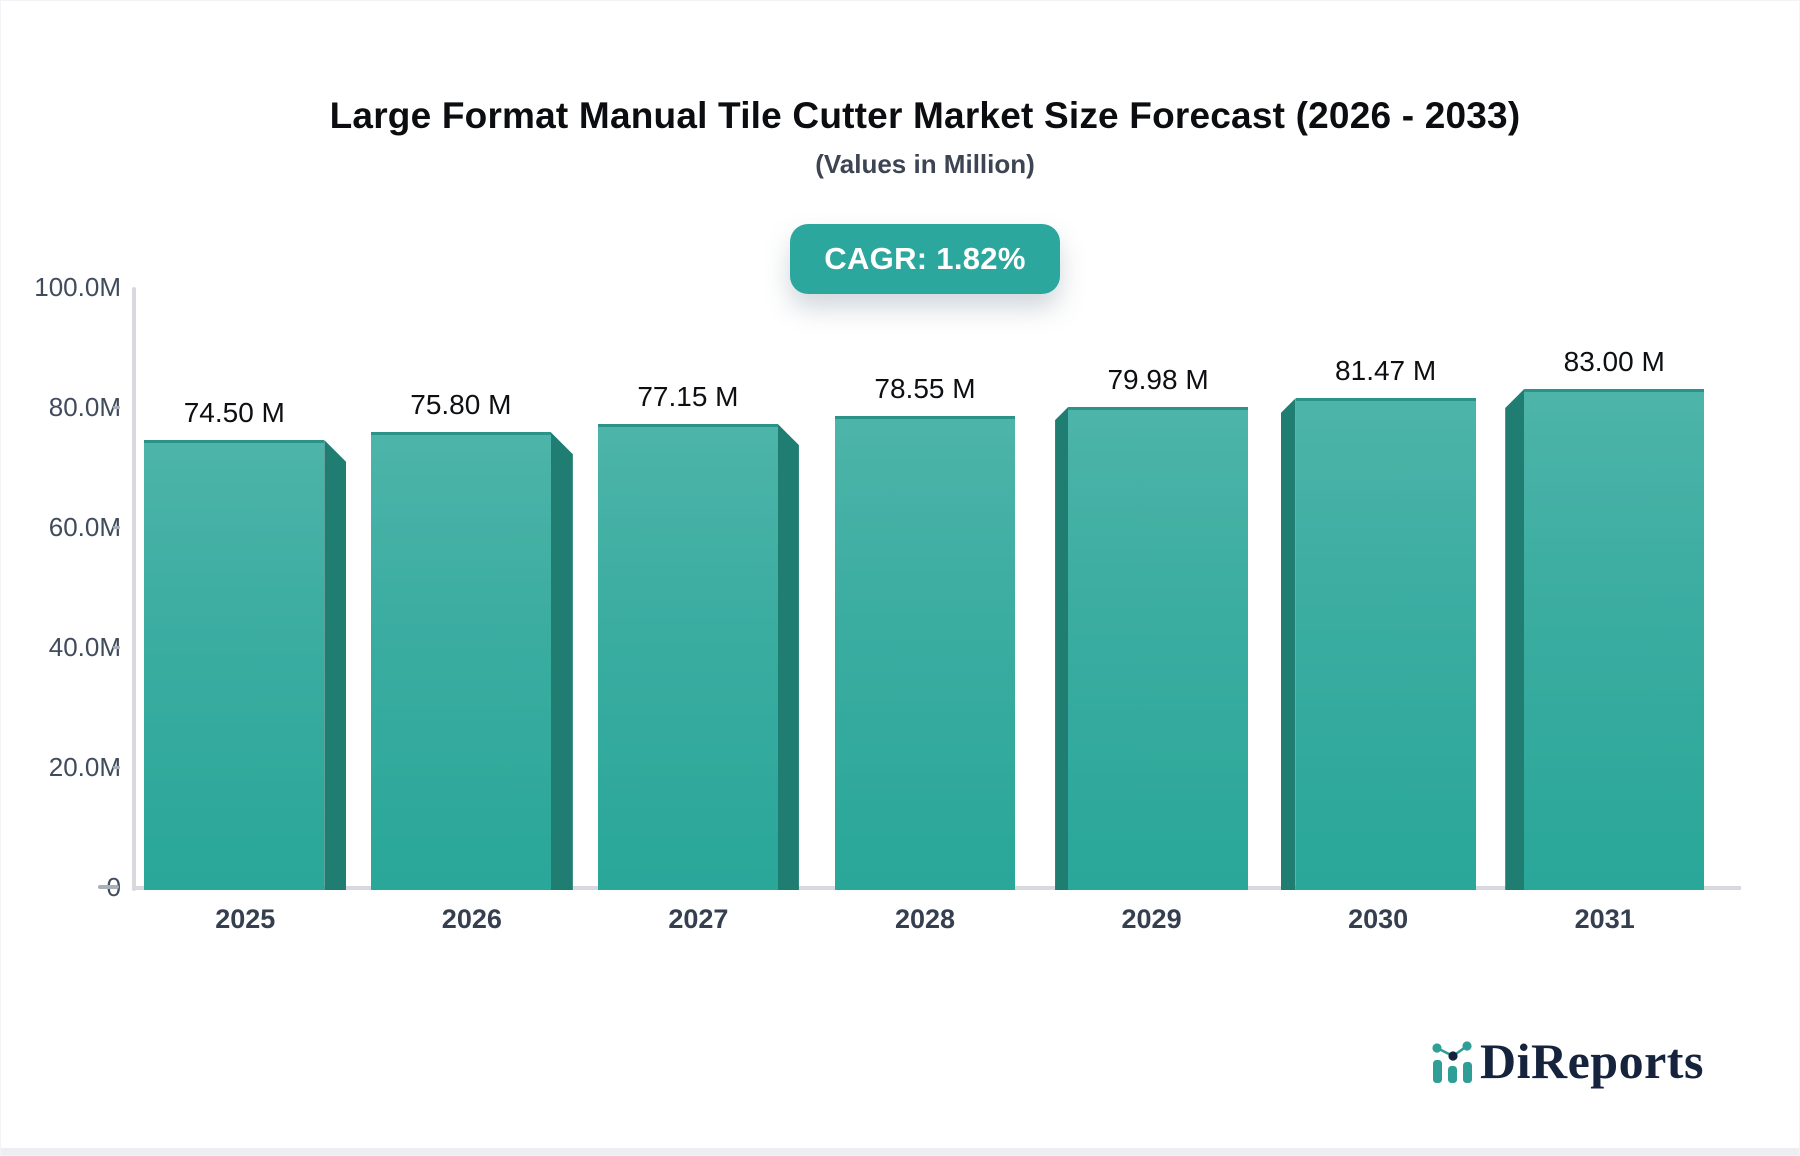 The height and width of the screenshot is (1156, 1800). Describe the element at coordinates (925, 919) in the screenshot. I see `x-axis-category-label: 2028` at that location.